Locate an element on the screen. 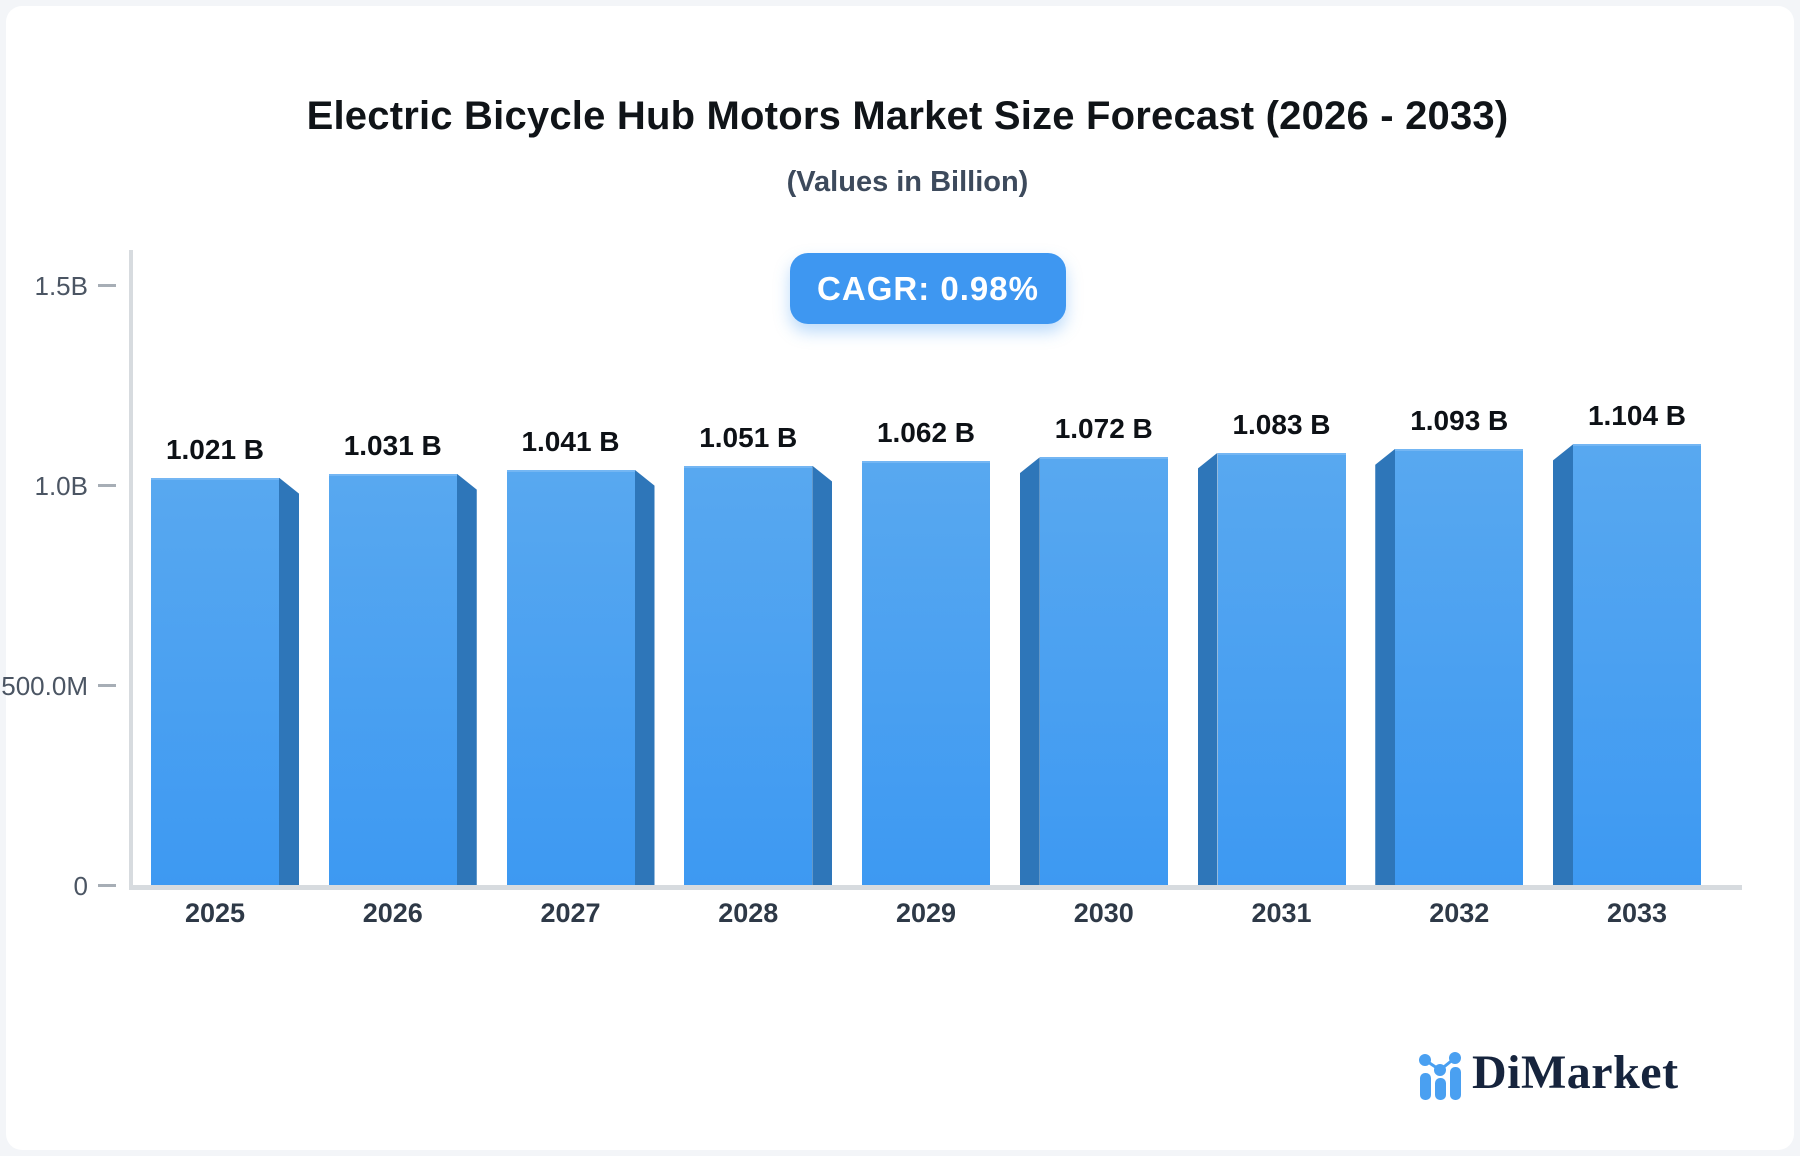 Image resolution: width=1800 pixels, height=1156 pixels. x-axis-label: 2032 is located at coordinates (1459, 913).